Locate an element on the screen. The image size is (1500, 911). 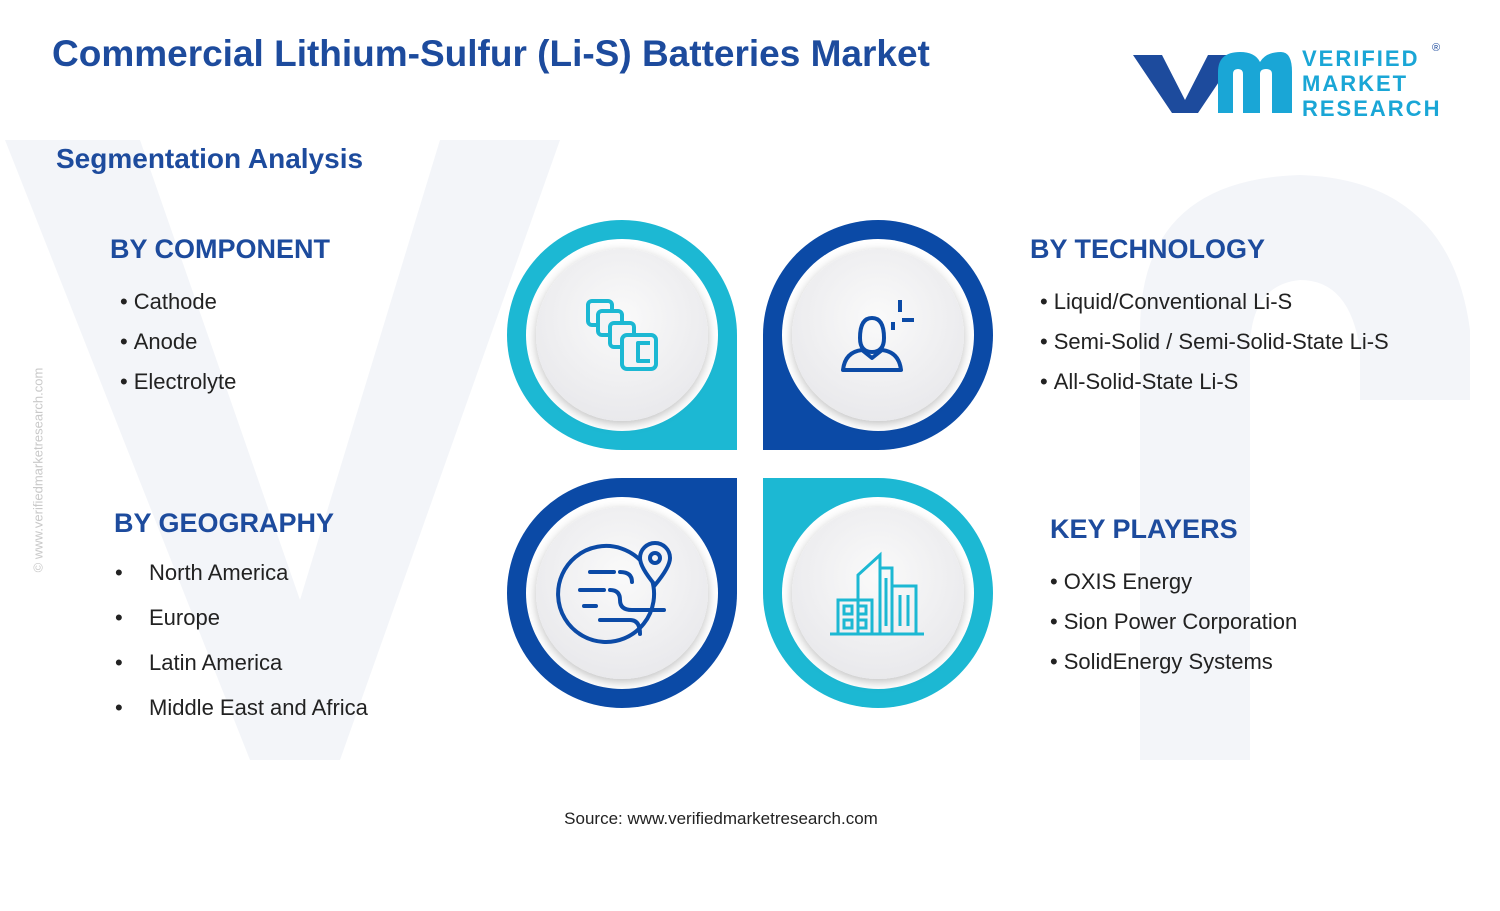
logo-text: MARKET is located at coordinates (1355, 83).